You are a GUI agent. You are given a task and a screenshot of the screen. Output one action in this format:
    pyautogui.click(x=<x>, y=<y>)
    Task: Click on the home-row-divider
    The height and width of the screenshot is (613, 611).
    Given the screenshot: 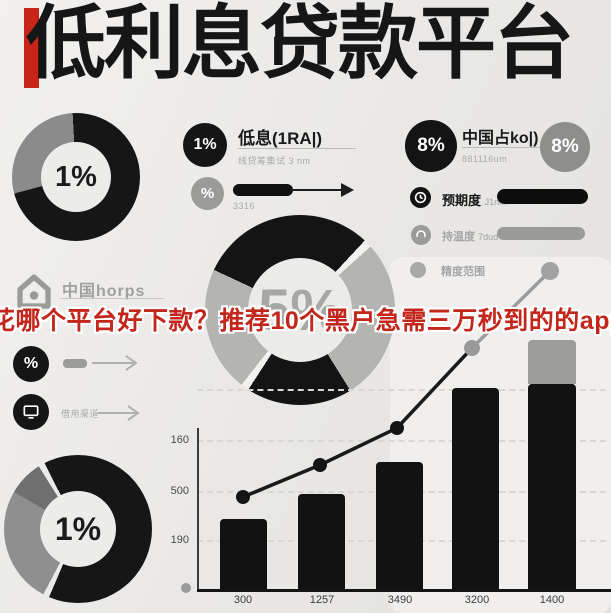 What is the action you would take?
    pyautogui.click(x=112, y=298)
    